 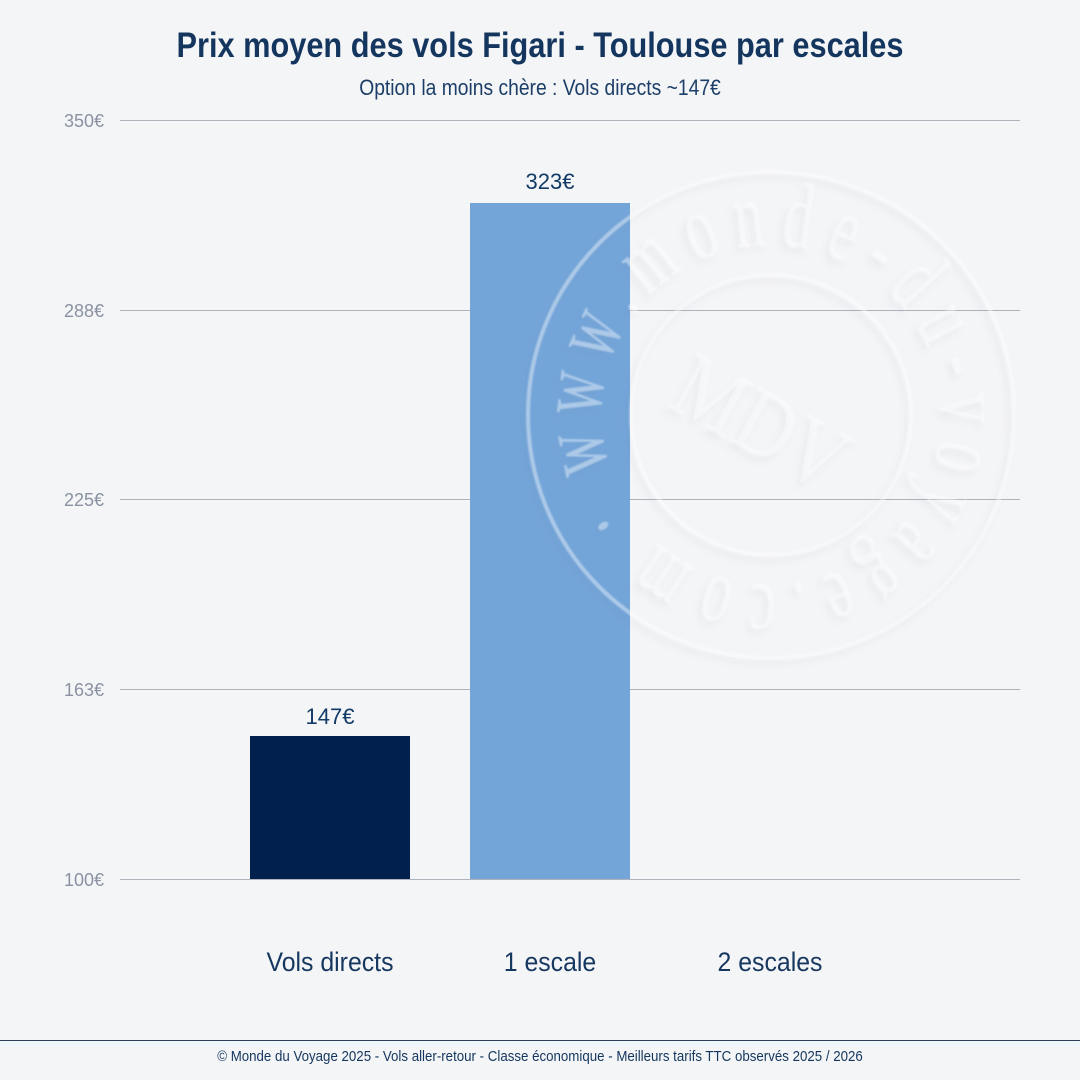 I want to click on svg-text: v, so click(x=972, y=408).